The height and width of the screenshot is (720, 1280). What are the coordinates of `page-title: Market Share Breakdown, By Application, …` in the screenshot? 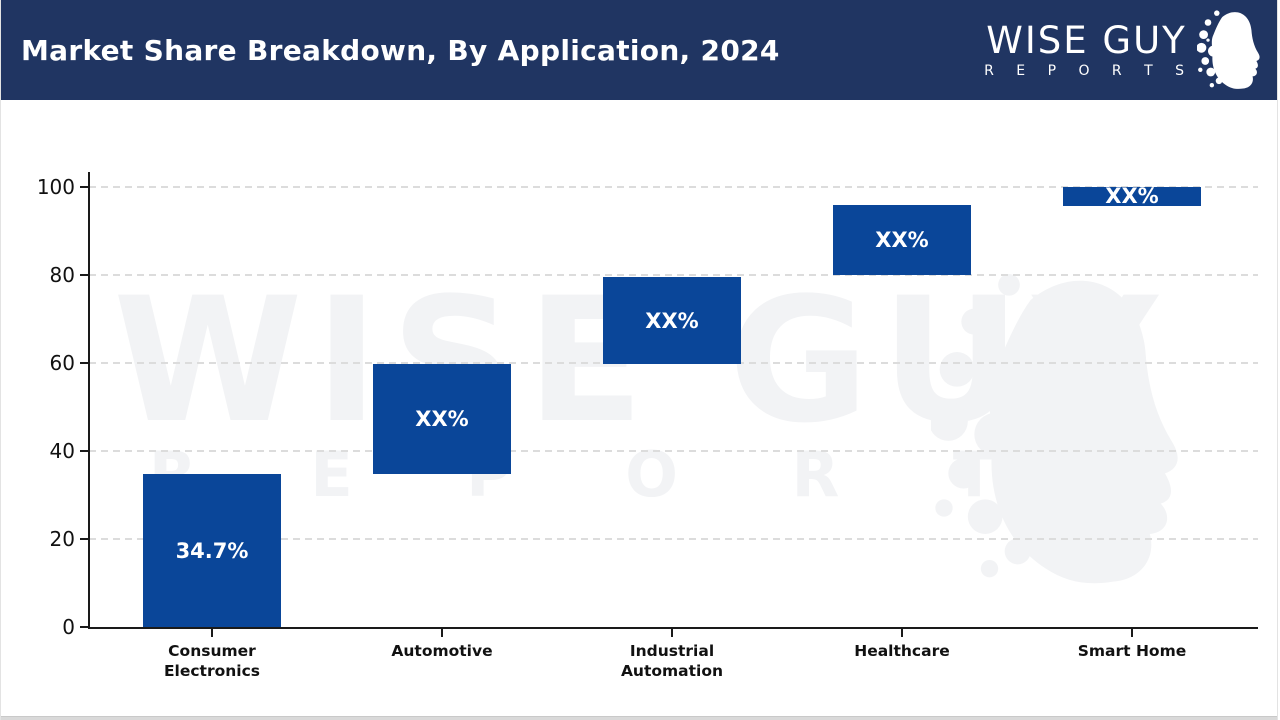 It's located at (400, 50).